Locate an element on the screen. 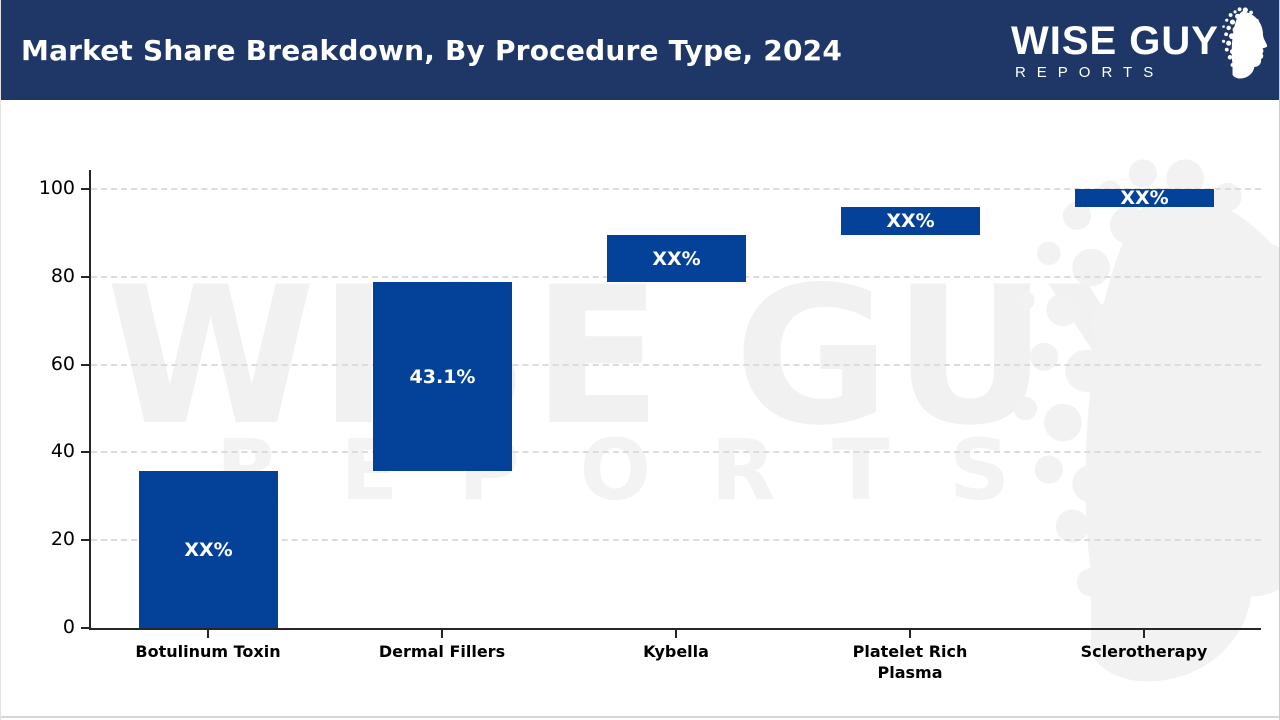  x-tick-label: Kybella is located at coordinates (676, 651).